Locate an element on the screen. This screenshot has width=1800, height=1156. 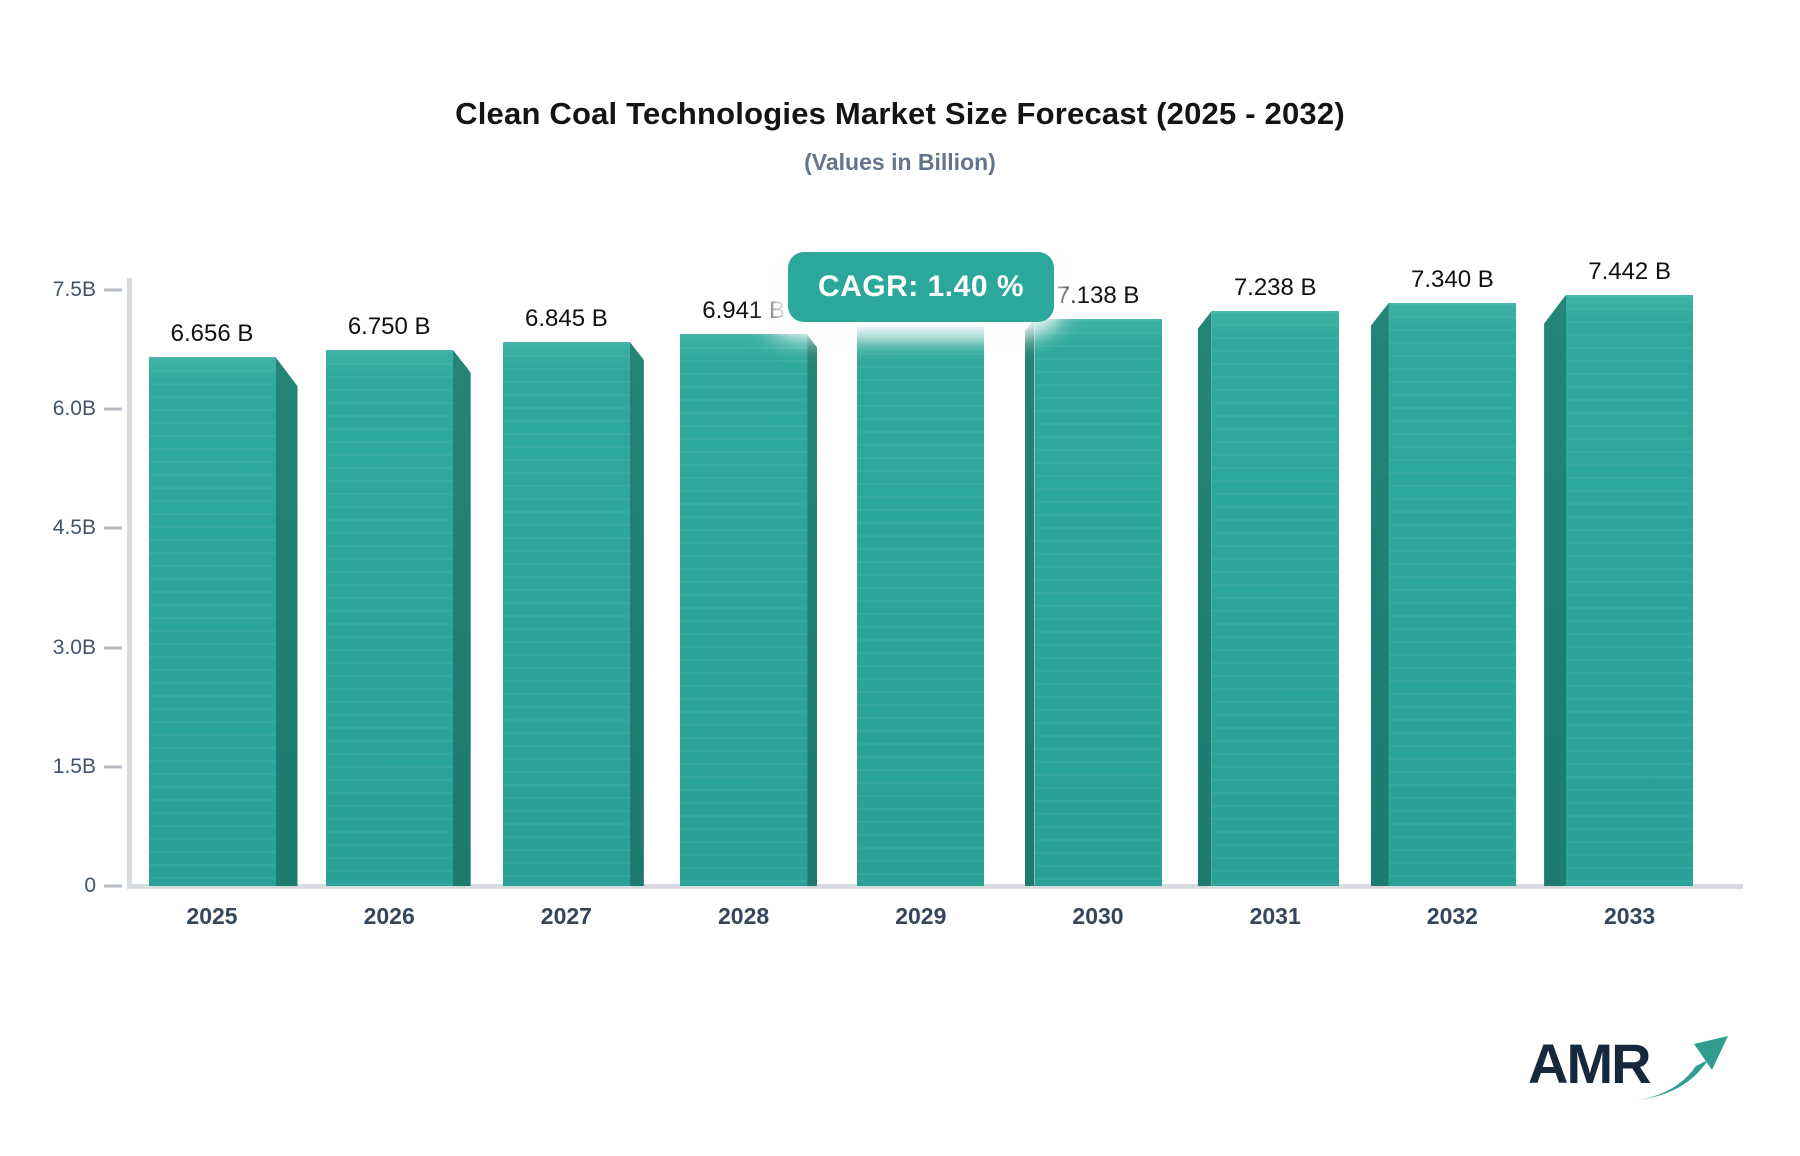
y-axis-tick-label: 0 is located at coordinates (90, 885).